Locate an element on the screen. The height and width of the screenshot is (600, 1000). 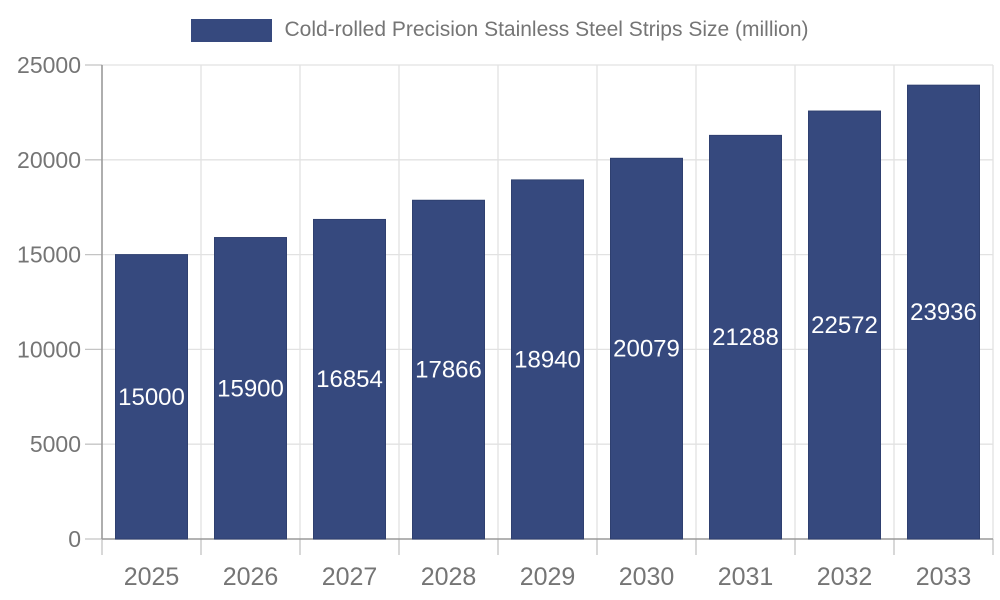
bar-2030 is located at coordinates (646, 348).